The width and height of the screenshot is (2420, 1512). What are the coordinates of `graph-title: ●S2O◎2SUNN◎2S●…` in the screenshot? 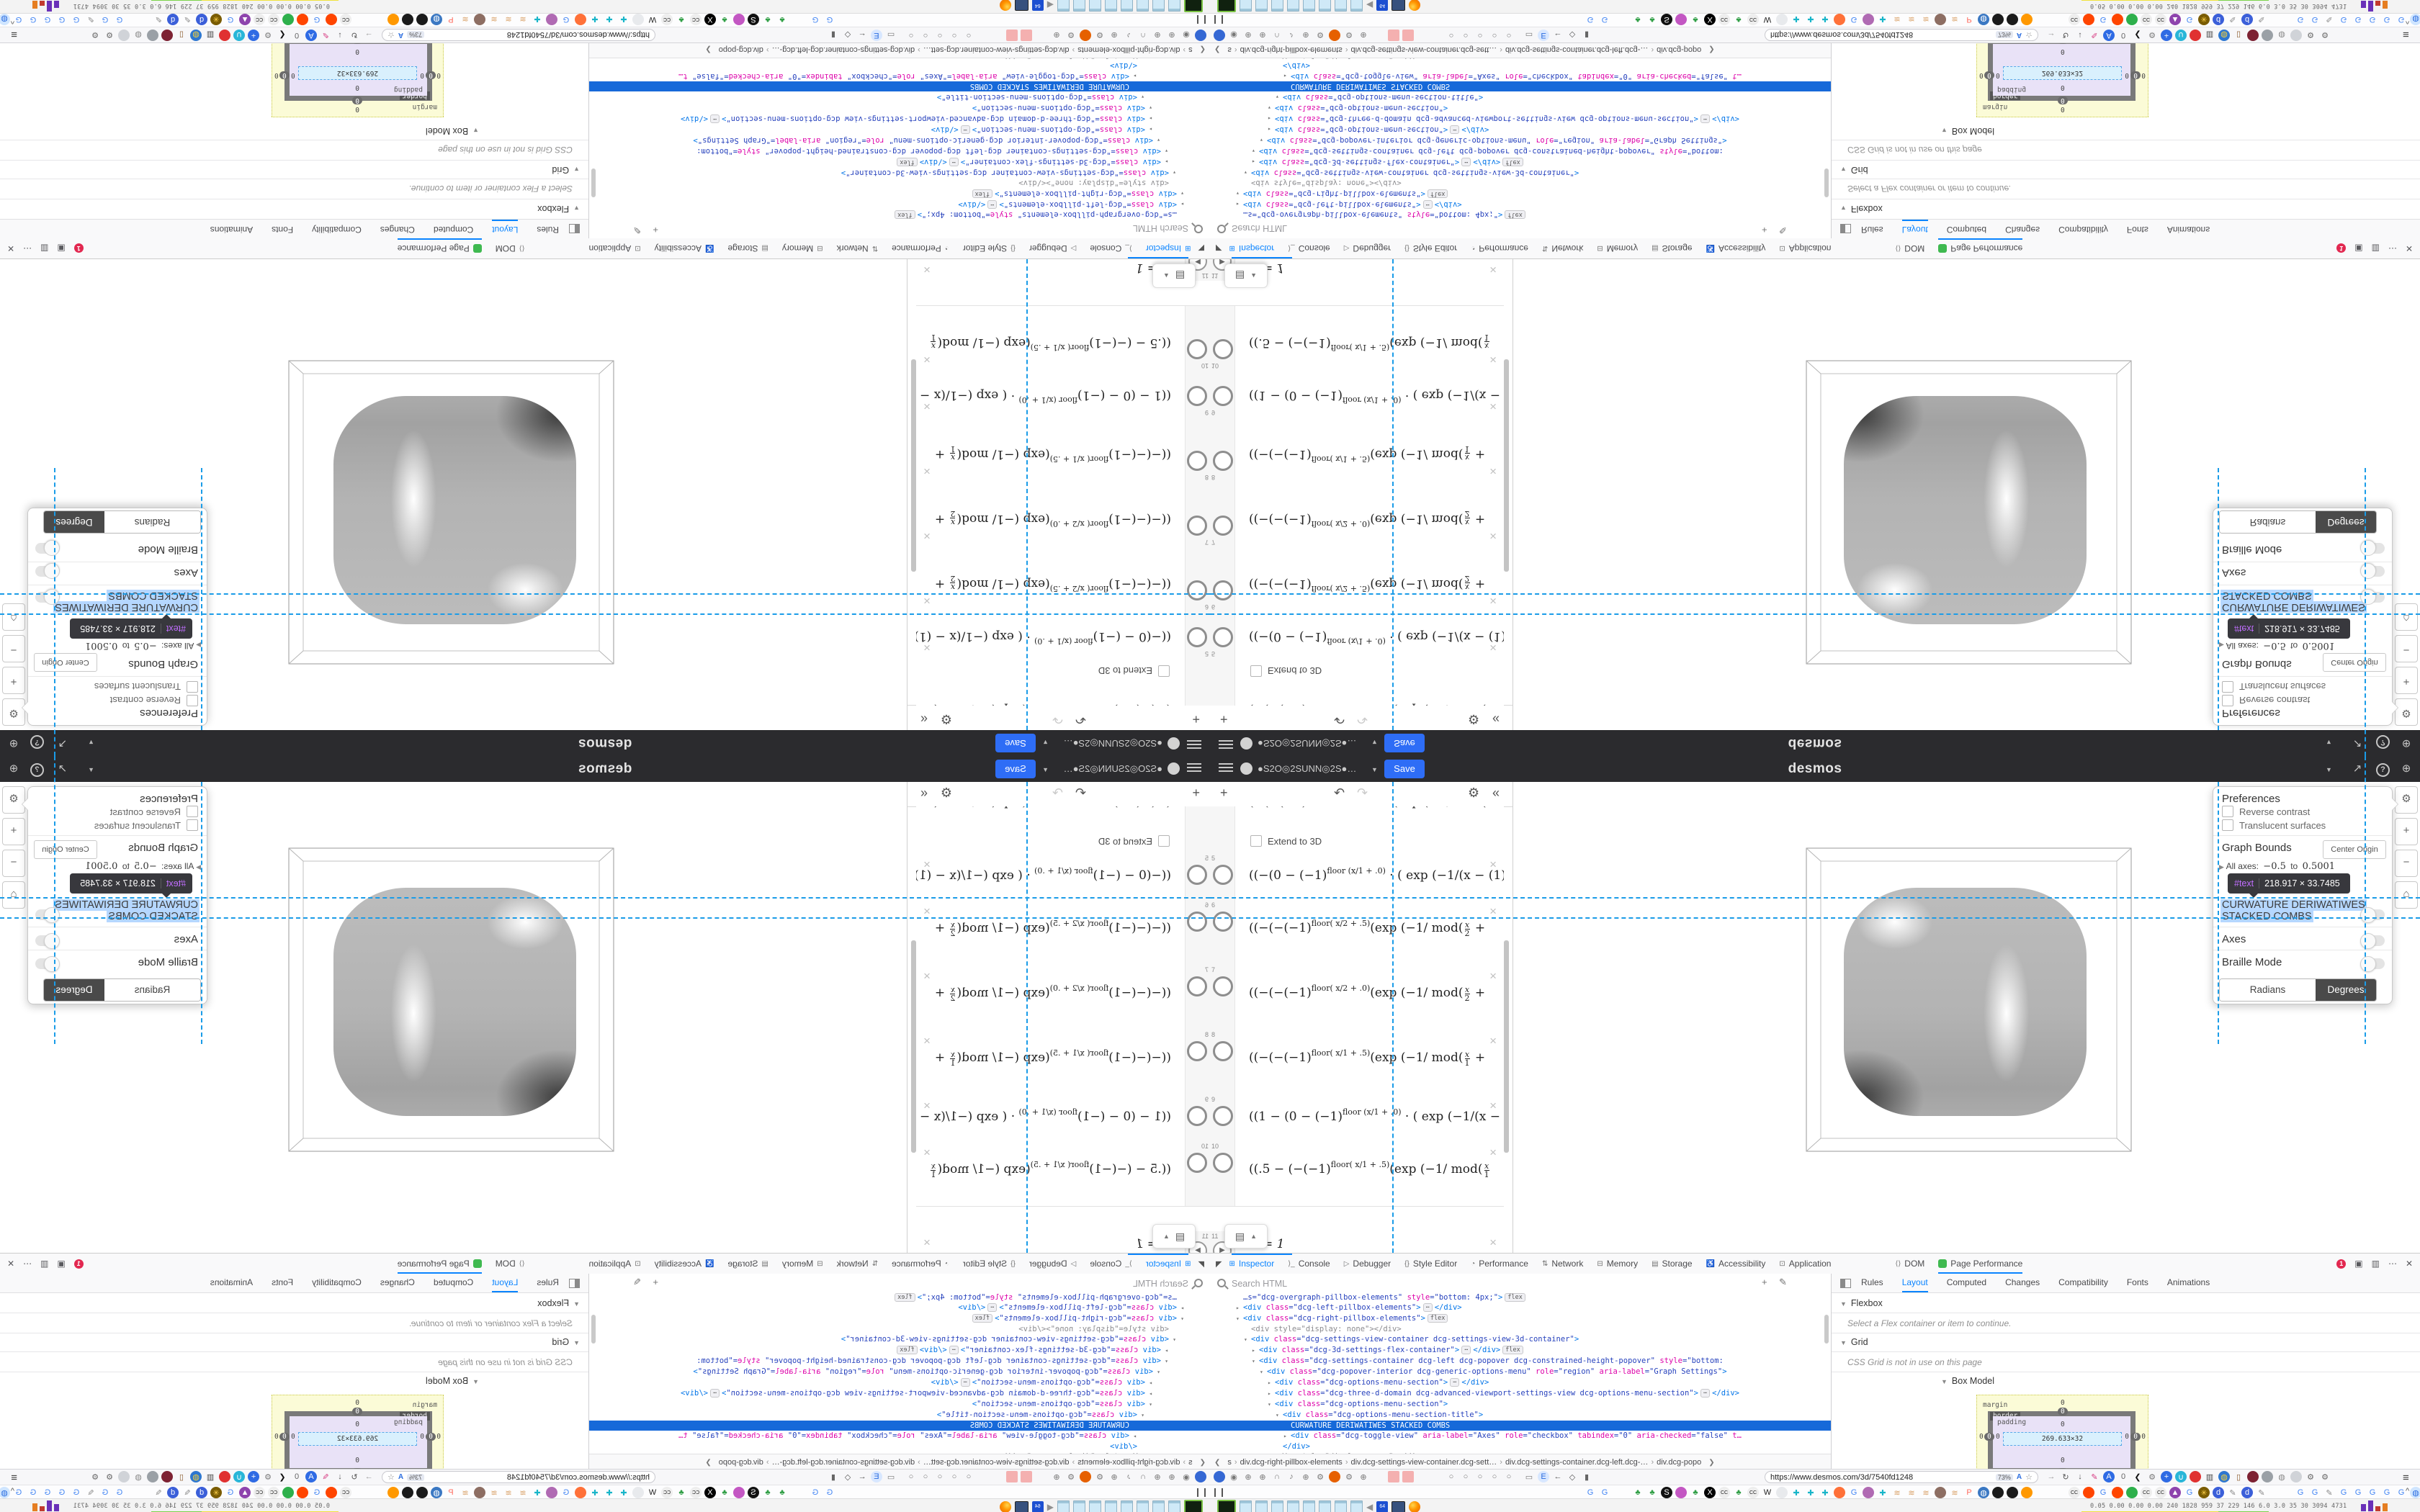 It's located at (1307, 768).